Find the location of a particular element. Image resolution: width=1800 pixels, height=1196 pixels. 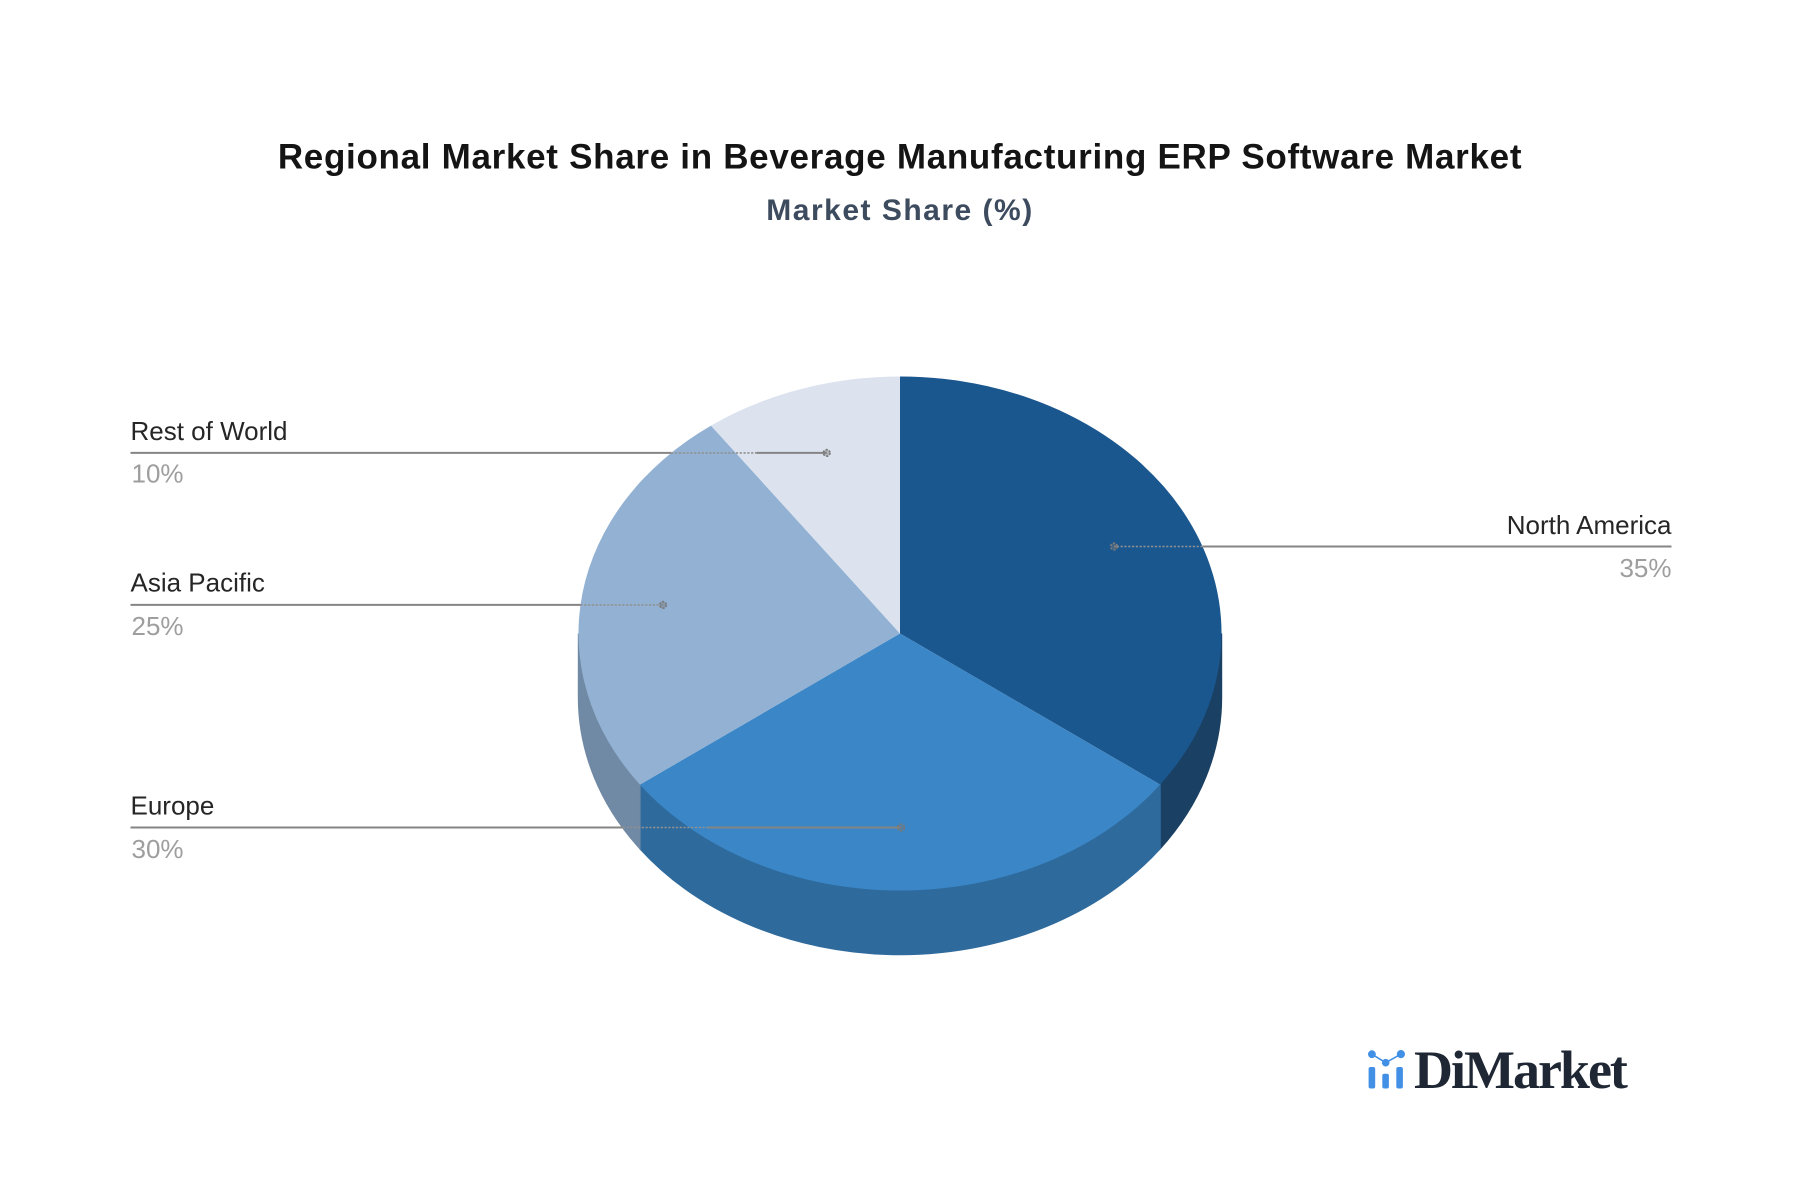

svg-text: DiMarket is located at coordinates (1521, 1070).